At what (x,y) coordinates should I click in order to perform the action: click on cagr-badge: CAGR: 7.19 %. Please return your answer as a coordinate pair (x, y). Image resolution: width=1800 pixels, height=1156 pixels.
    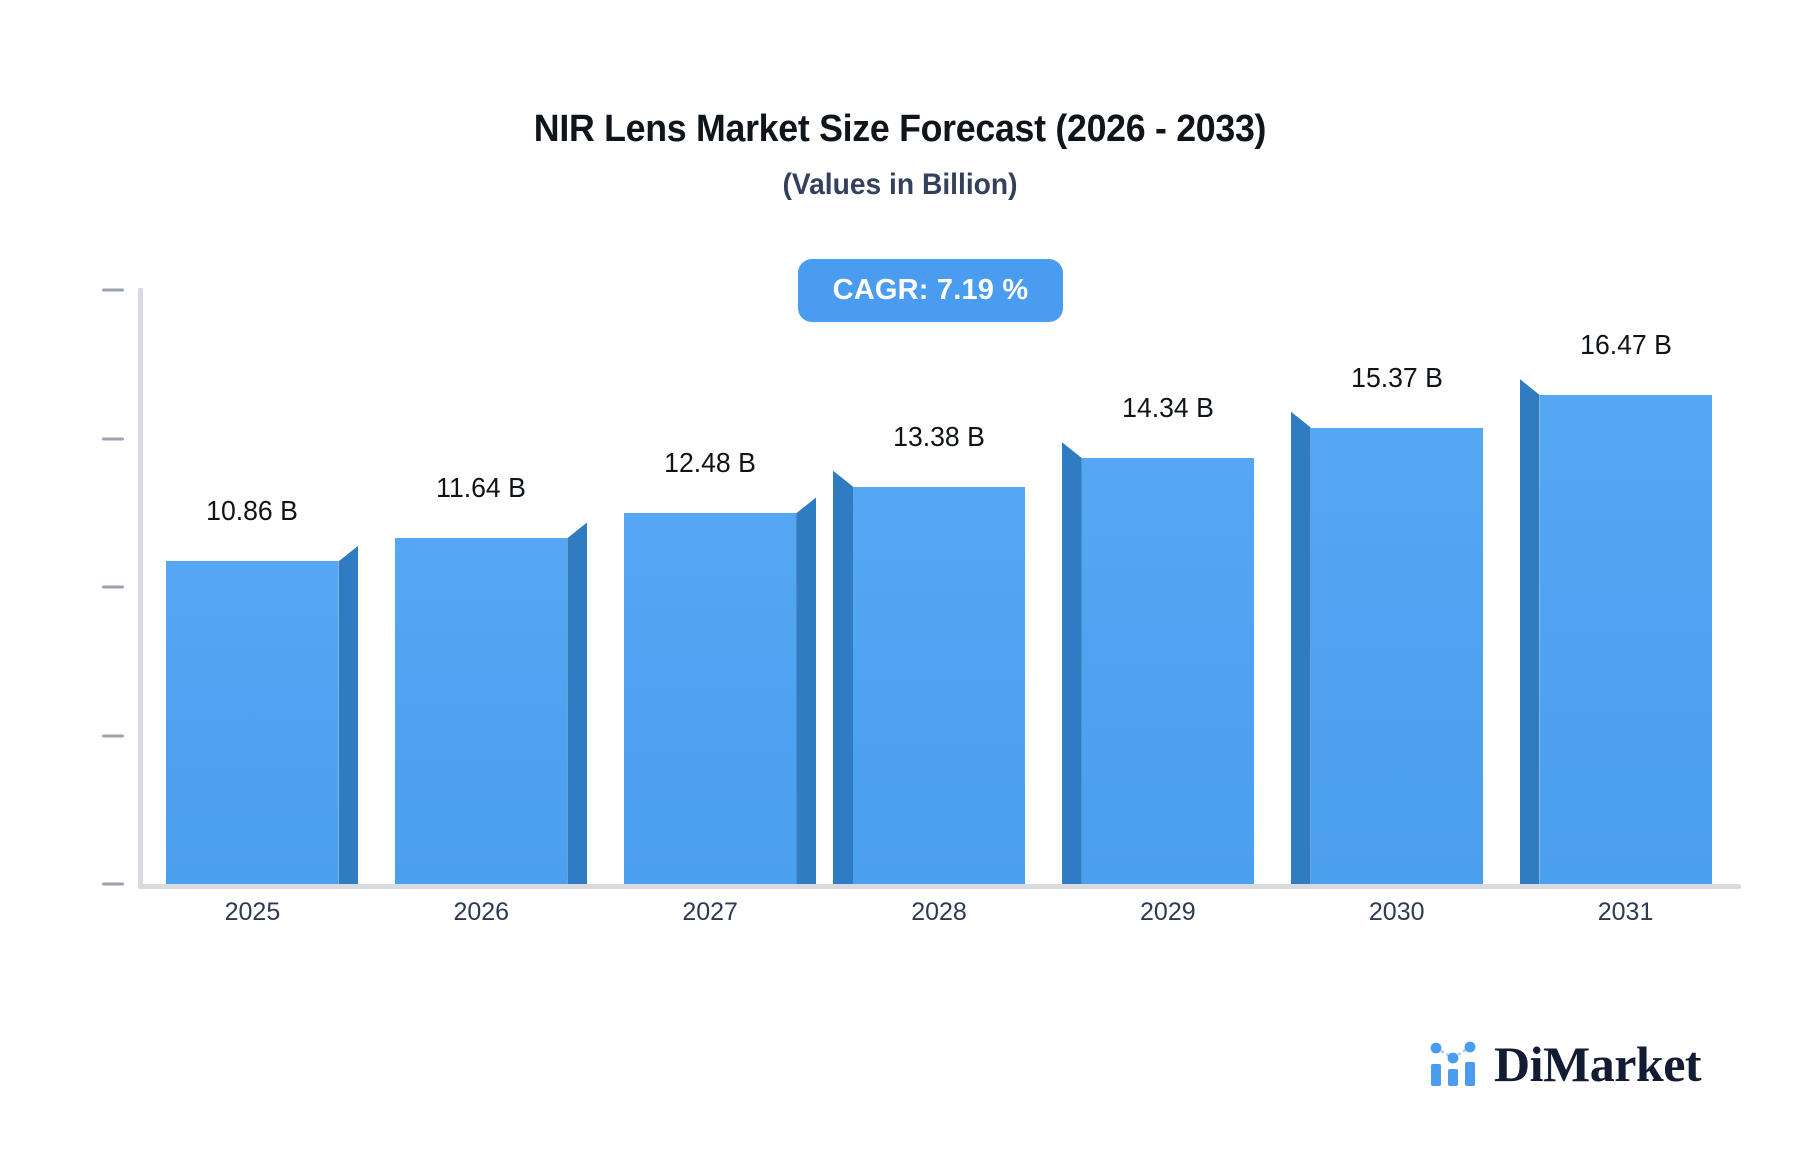
    Looking at the image, I should click on (930, 290).